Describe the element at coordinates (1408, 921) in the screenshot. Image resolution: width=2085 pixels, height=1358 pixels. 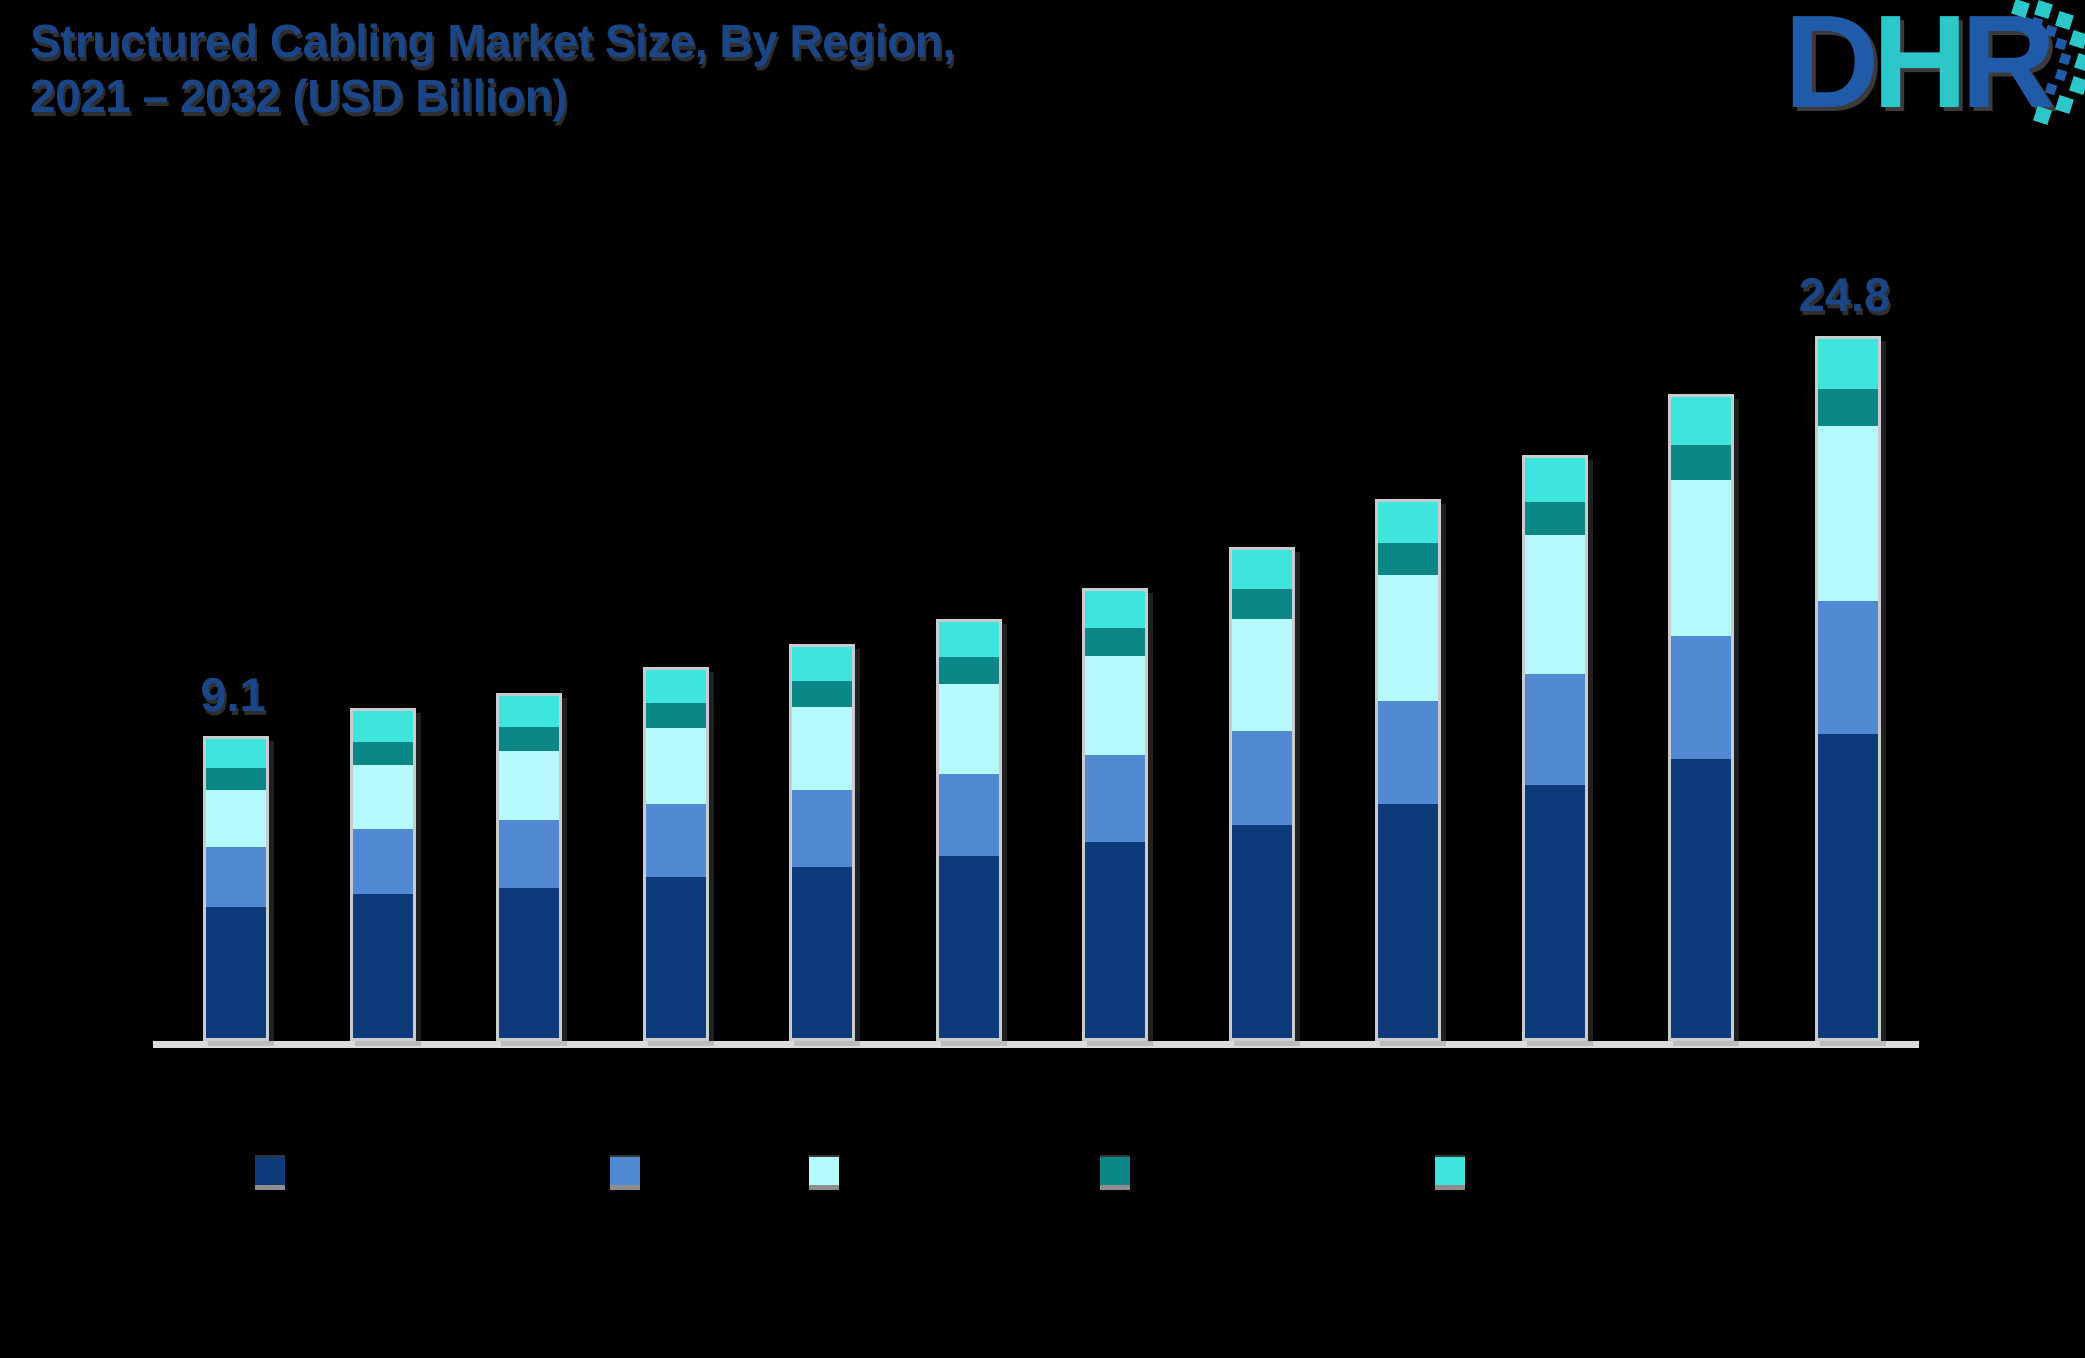
I see `segment-navy-blue-2029` at that location.